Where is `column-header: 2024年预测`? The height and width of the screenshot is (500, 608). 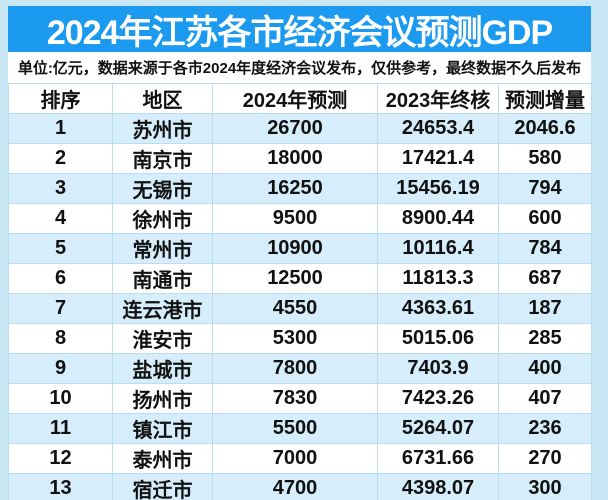
column-header: 2024年预测 is located at coordinates (295, 98).